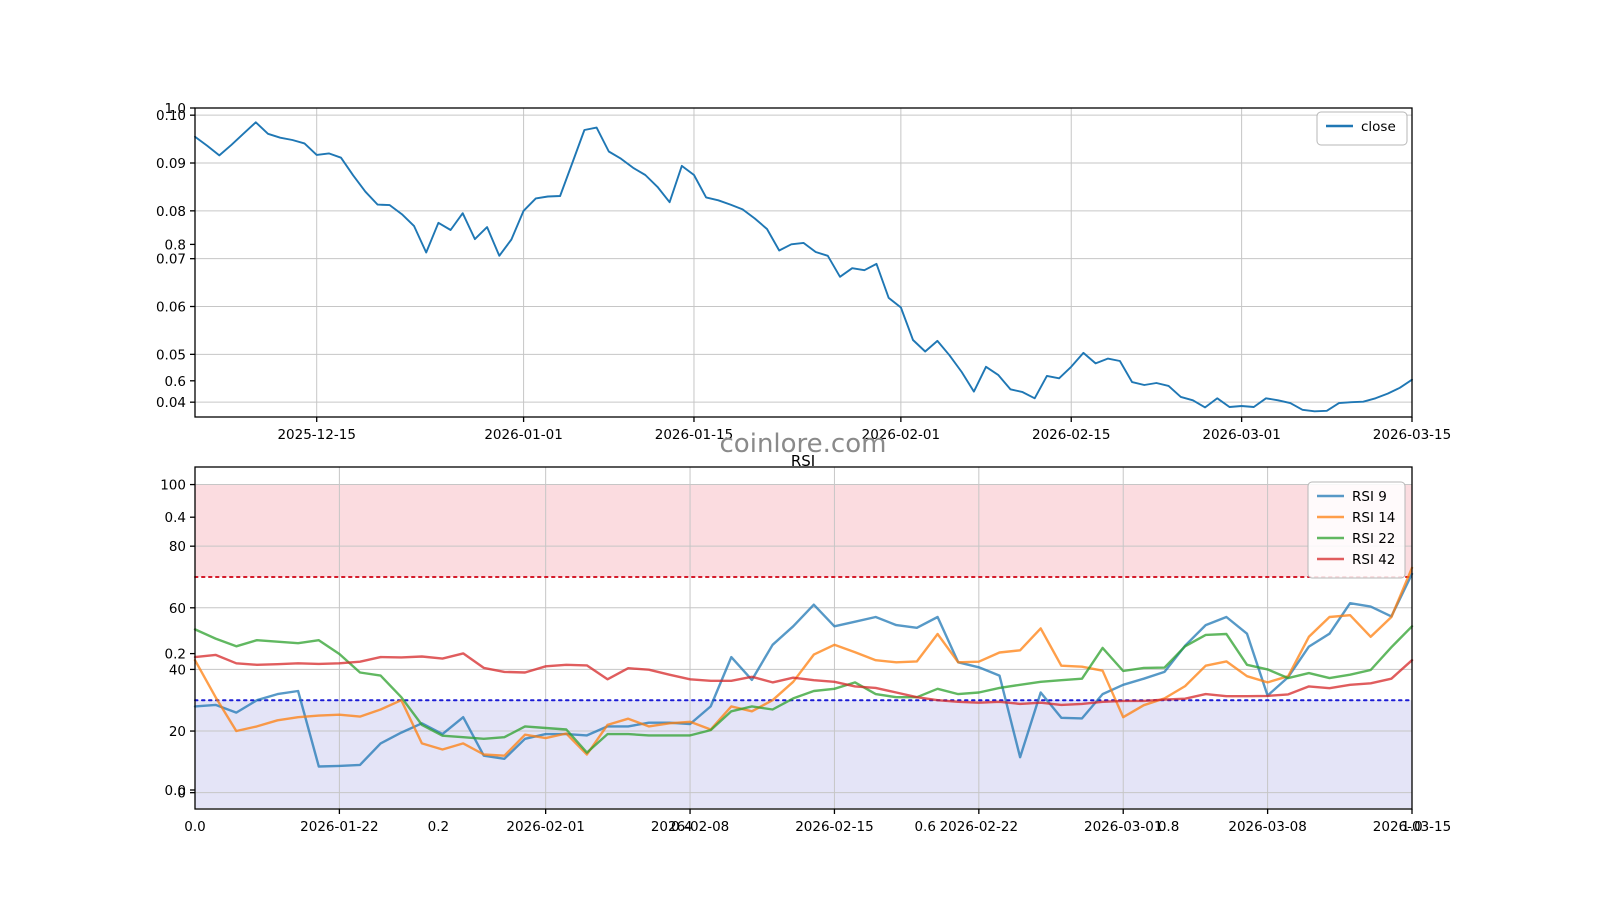 The width and height of the screenshot is (1600, 904). I want to click on legend-label: RSI 9, so click(1369, 497).